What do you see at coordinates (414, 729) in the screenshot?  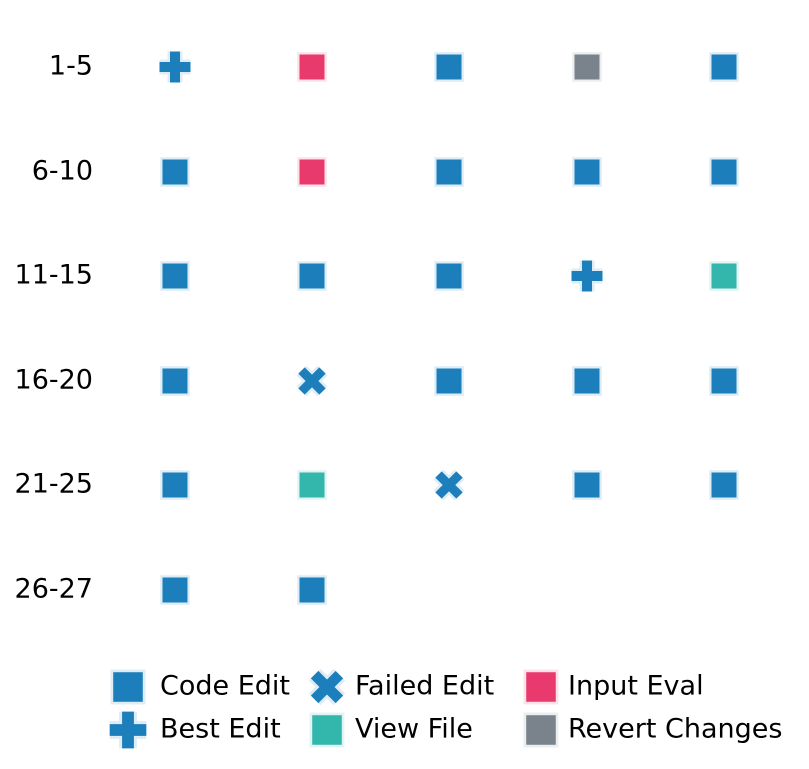 I see `legend-label-view-file: View File` at bounding box center [414, 729].